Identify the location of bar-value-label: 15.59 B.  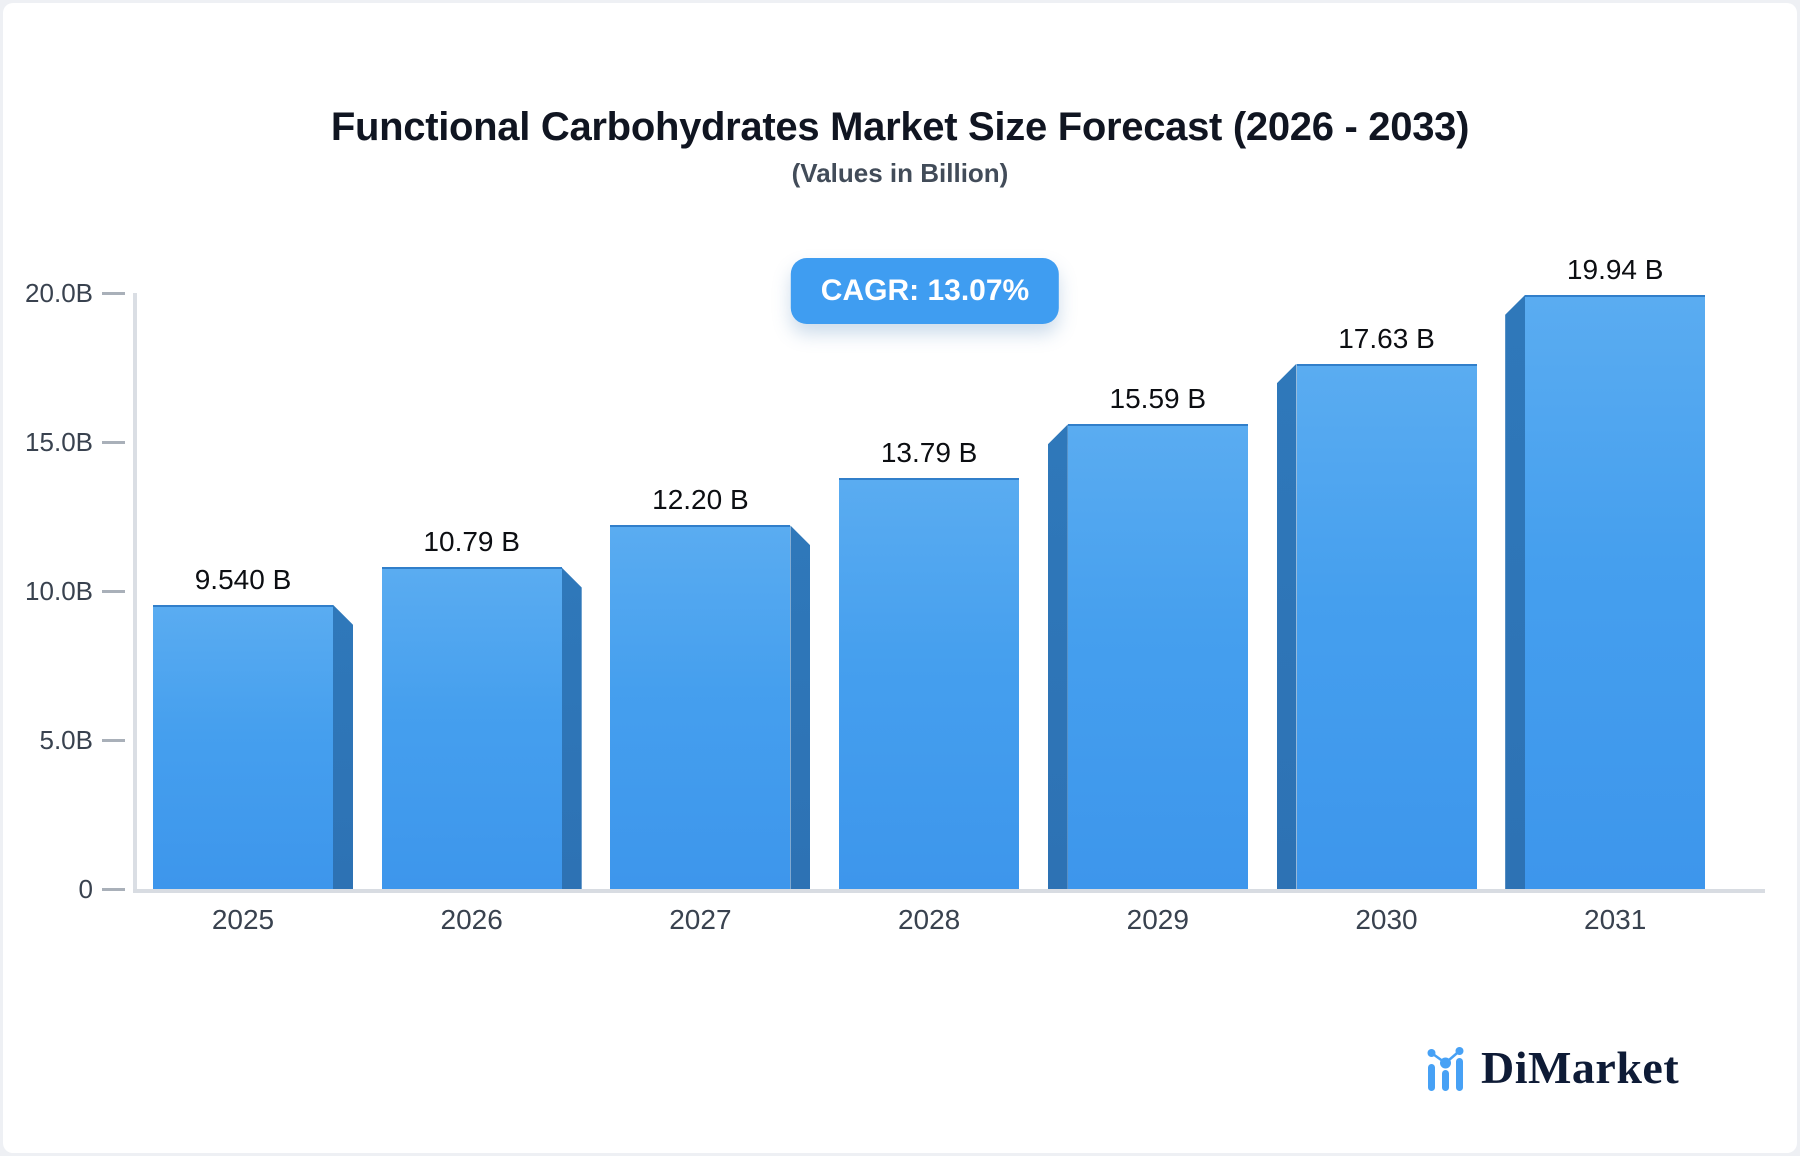
(1158, 399).